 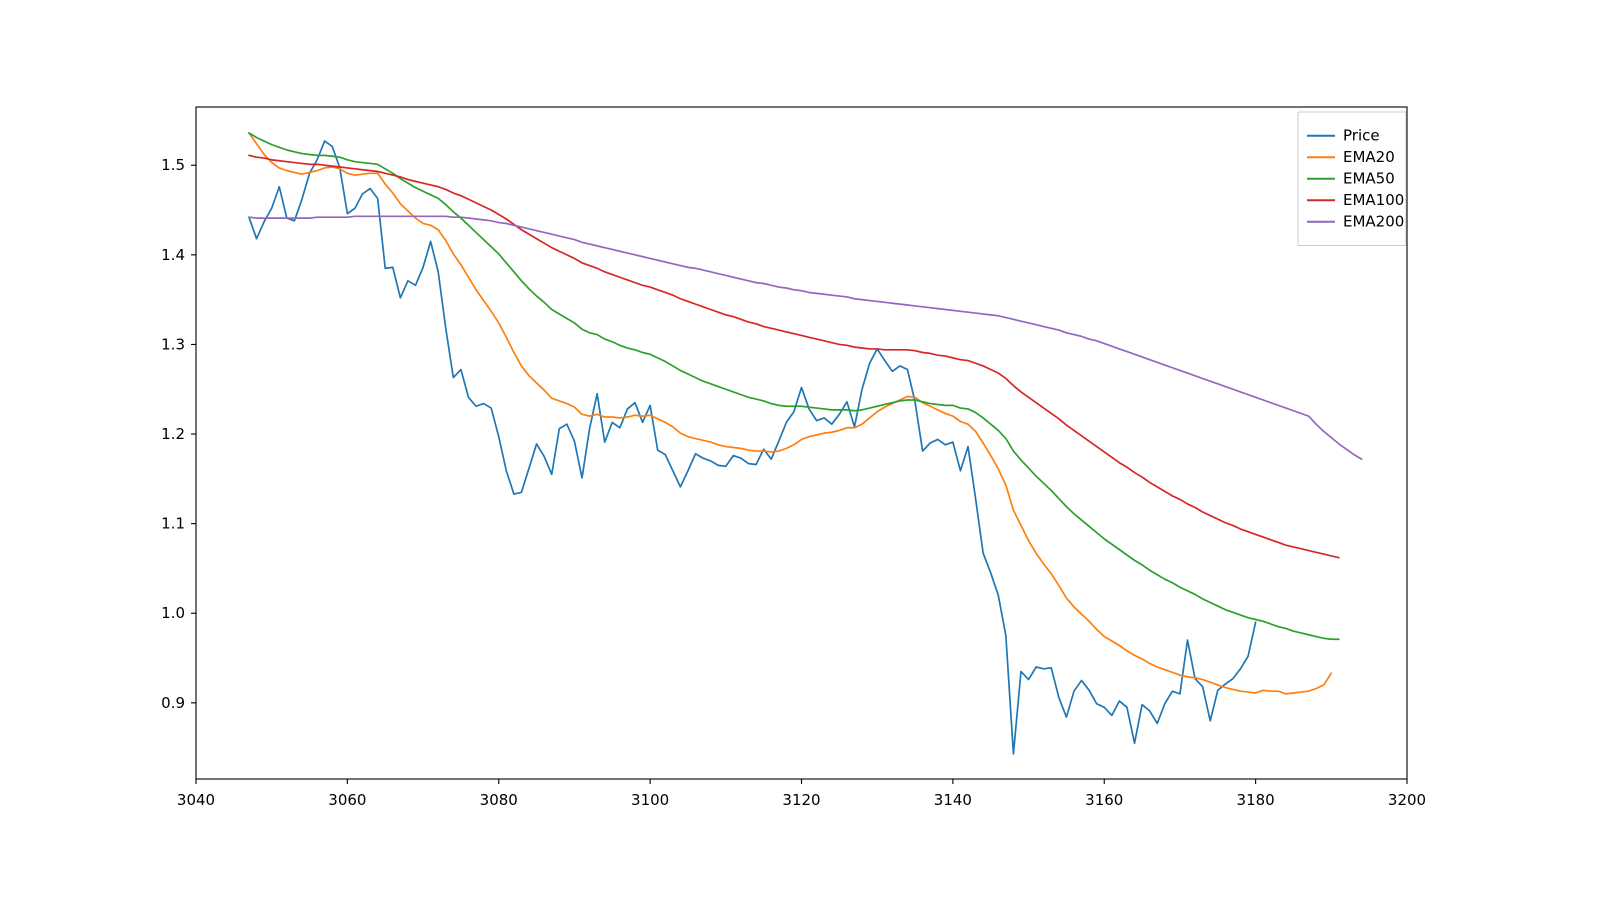 I want to click on legend-background, so click(x=1352, y=178).